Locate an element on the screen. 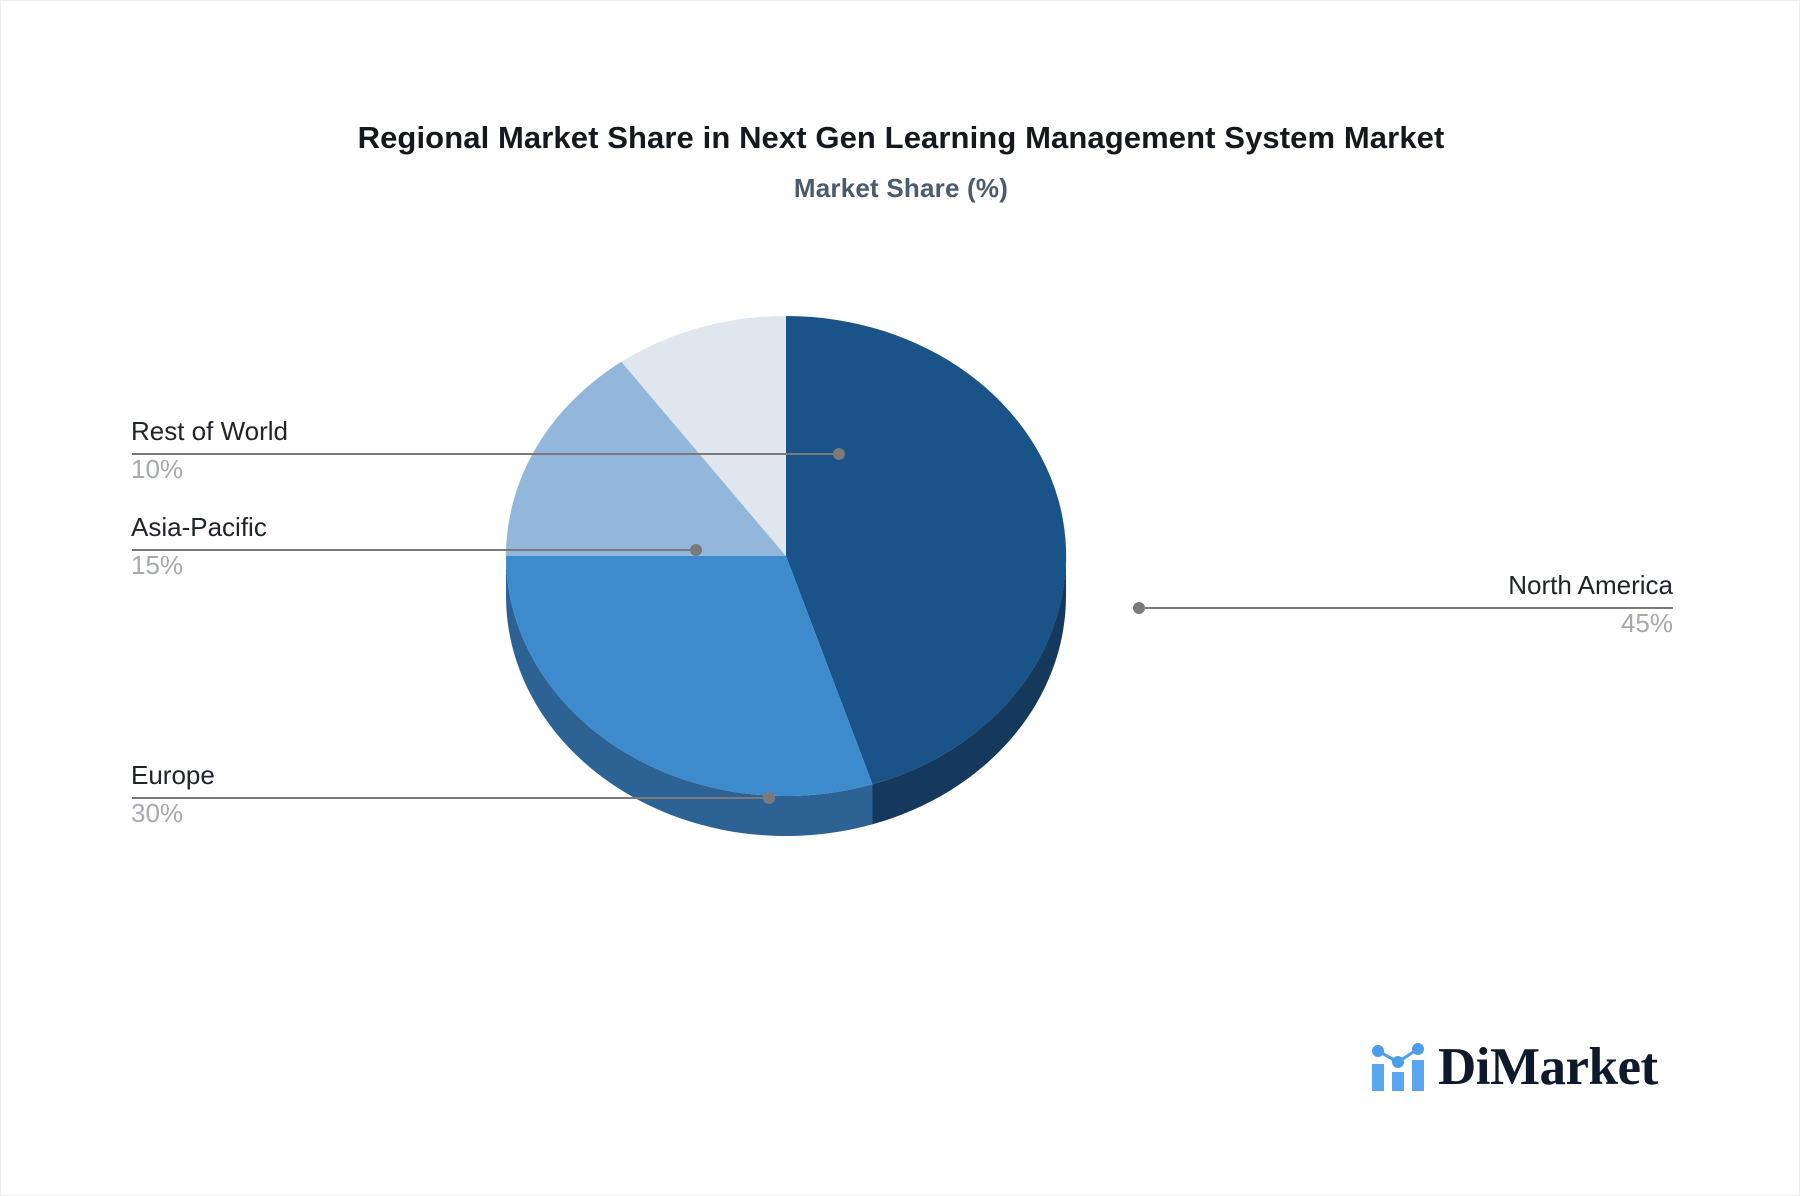 The height and width of the screenshot is (1196, 1800). callout-value: 30% is located at coordinates (157, 812).